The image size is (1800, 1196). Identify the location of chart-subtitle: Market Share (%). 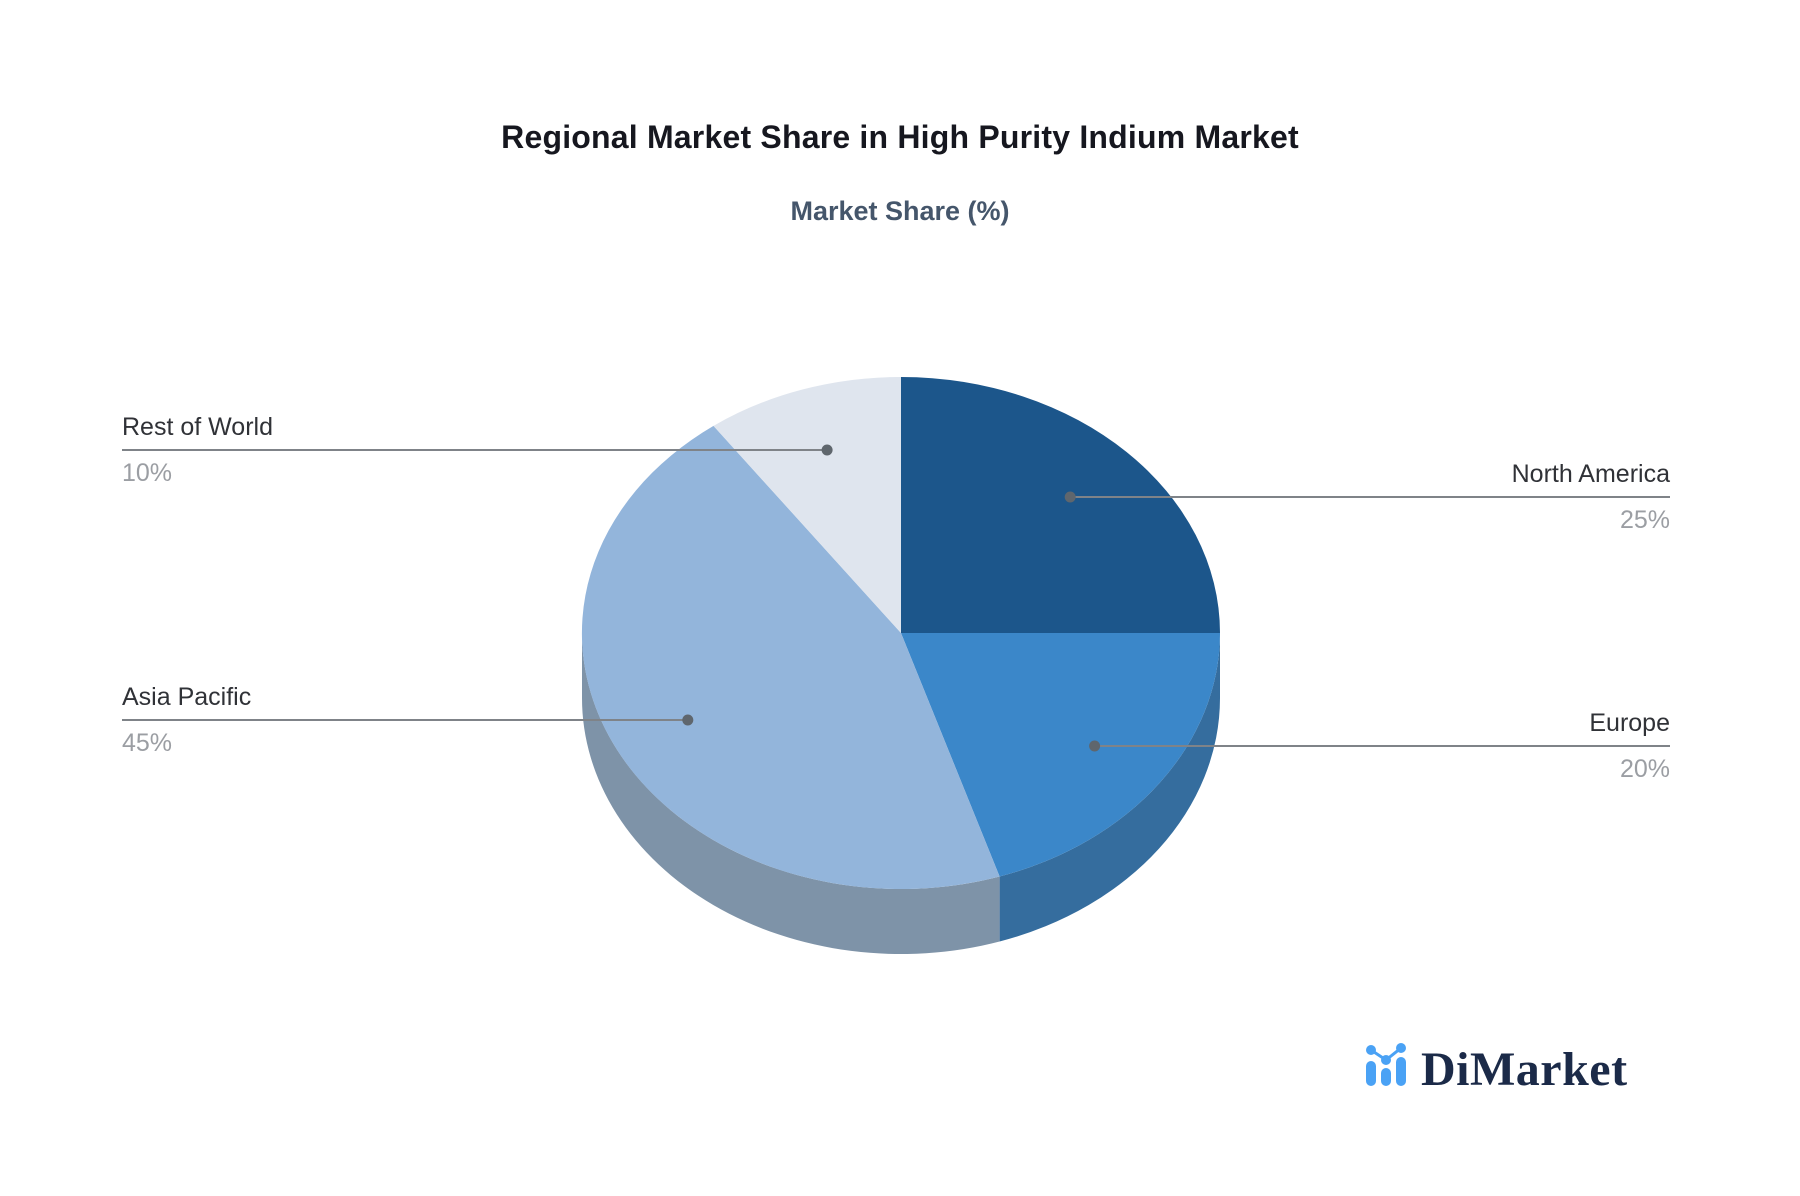
(900, 211).